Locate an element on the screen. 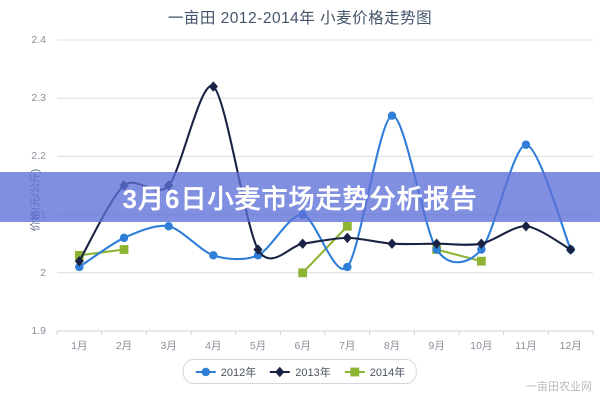 The height and width of the screenshot is (400, 600). chart-title: 一亩田 2012-2014年 小麦价格走势图 is located at coordinates (300, 18).